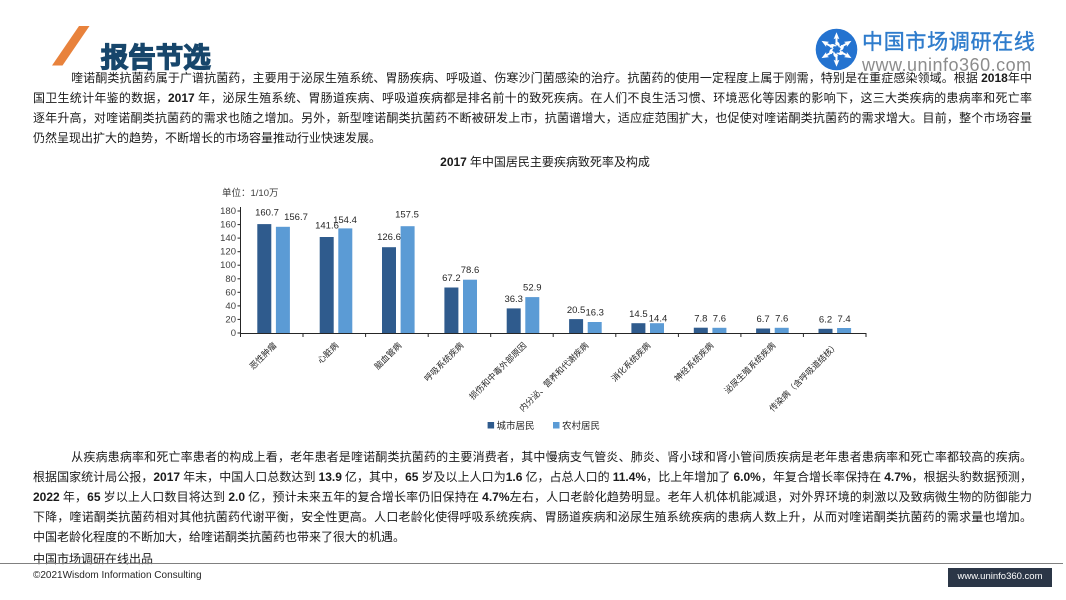  What do you see at coordinates (250, 193) in the screenshot?
I see `svg-text: 单位：1/10万` at bounding box center [250, 193].